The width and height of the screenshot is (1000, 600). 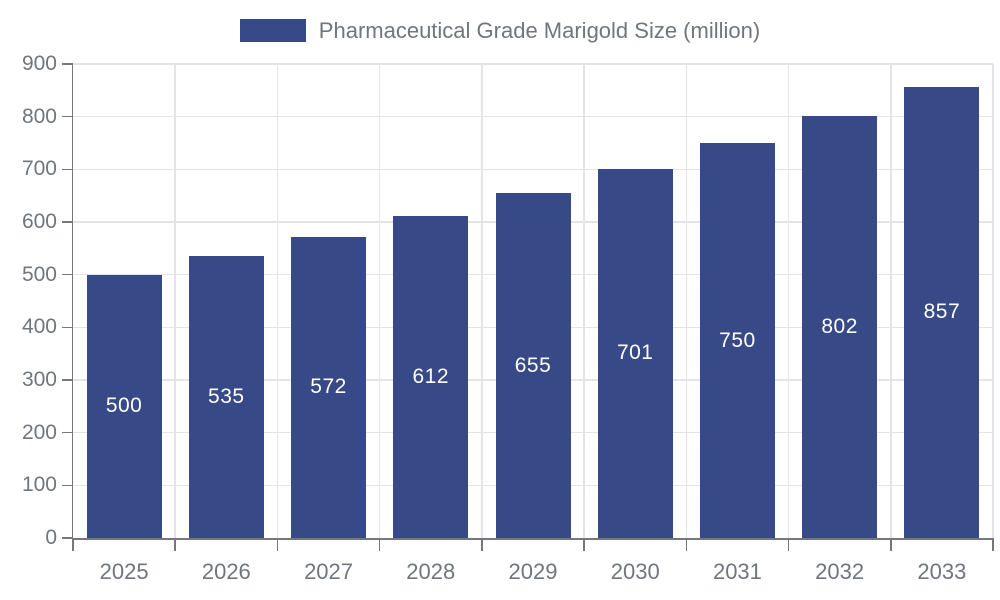 What do you see at coordinates (39, 274) in the screenshot?
I see `y-tick-label: 500` at bounding box center [39, 274].